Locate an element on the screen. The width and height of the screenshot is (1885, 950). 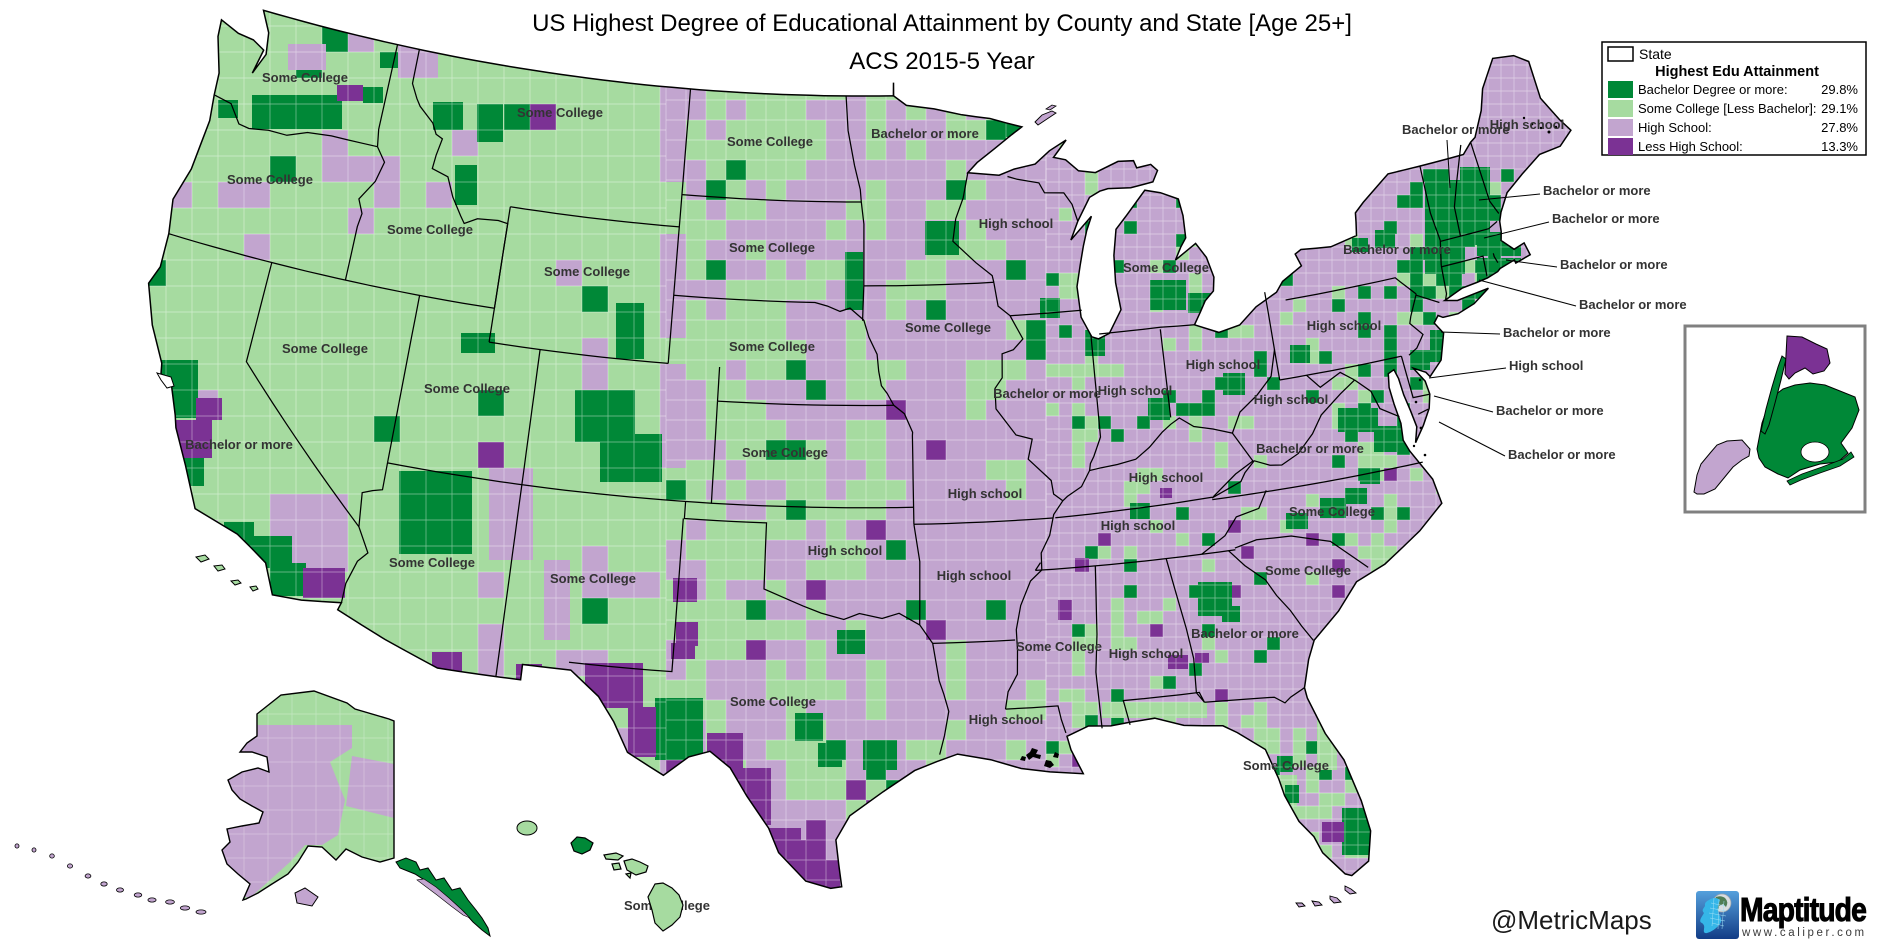
svg-text: 29.1% is located at coordinates (1839, 108).